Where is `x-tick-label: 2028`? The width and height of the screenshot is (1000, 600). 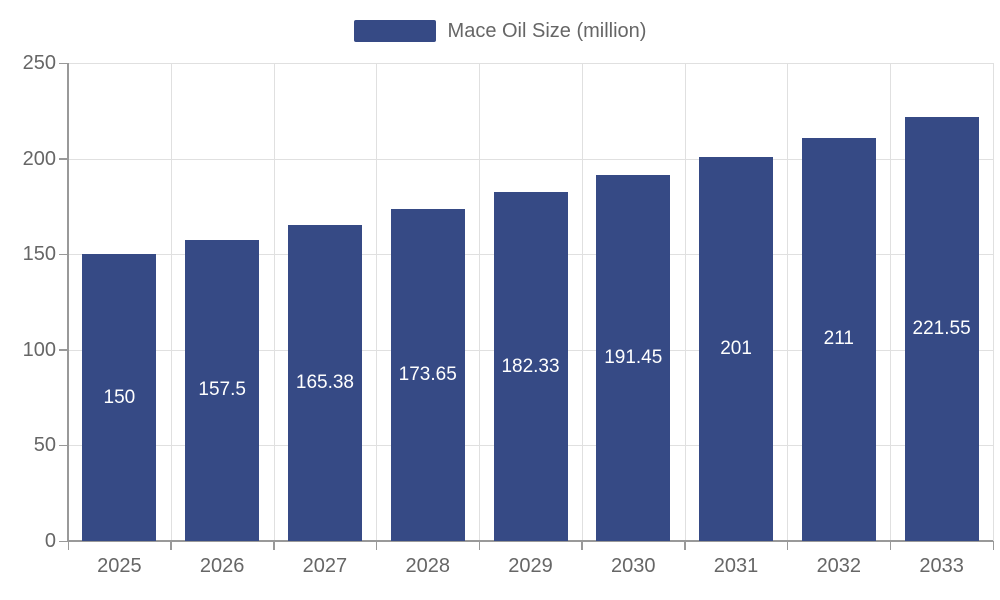
x-tick-label: 2028 is located at coordinates (427, 566).